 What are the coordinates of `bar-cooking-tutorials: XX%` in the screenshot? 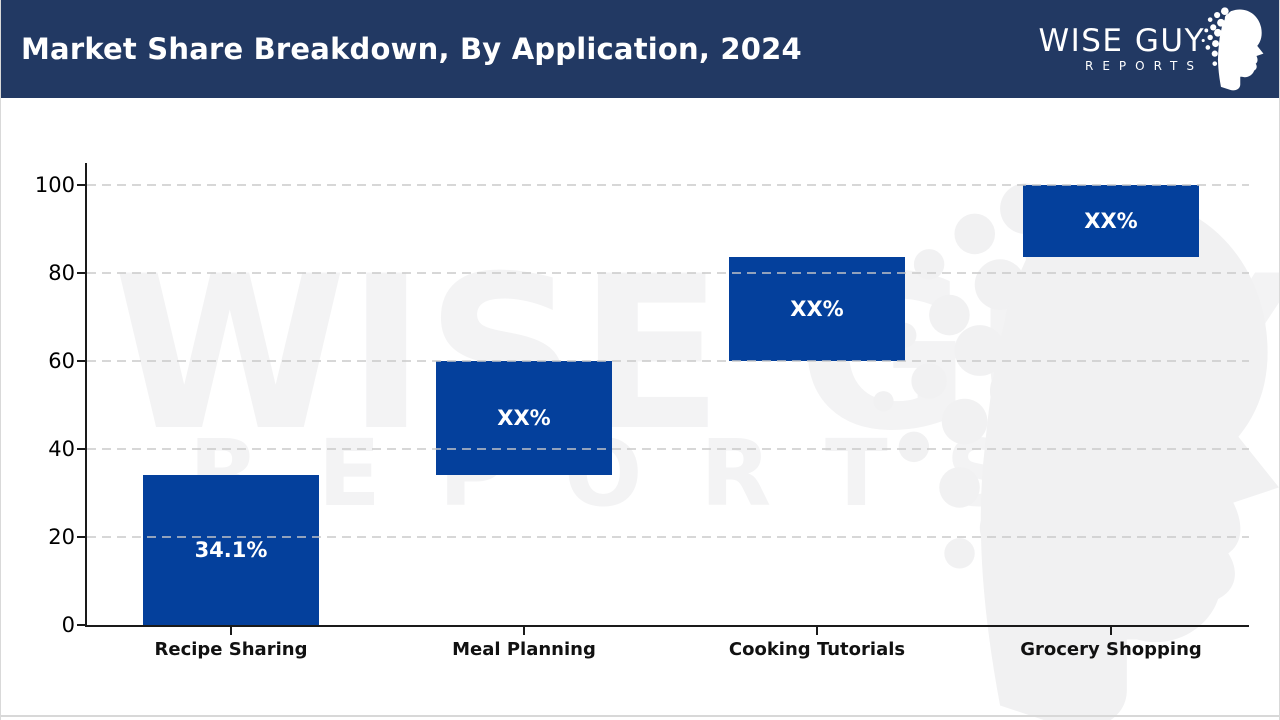 It's located at (817, 309).